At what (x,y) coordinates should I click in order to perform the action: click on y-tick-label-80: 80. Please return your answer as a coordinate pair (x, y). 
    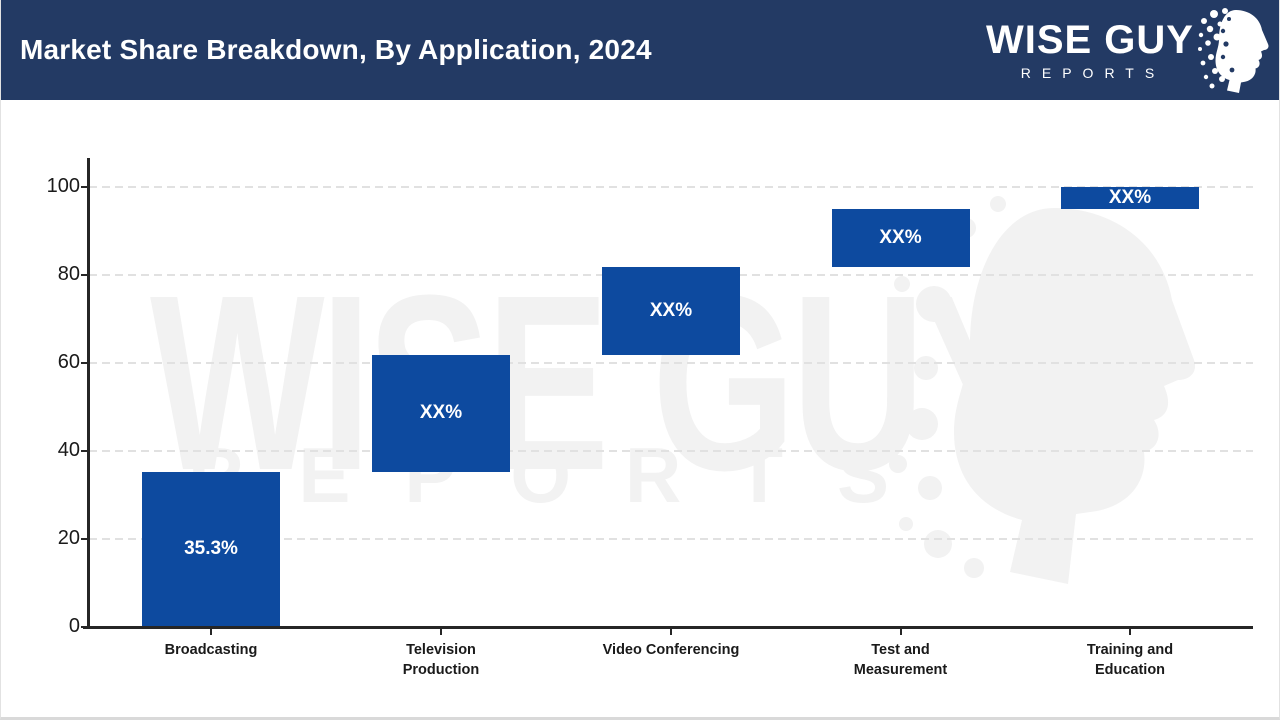
    Looking at the image, I should click on (68, 274).